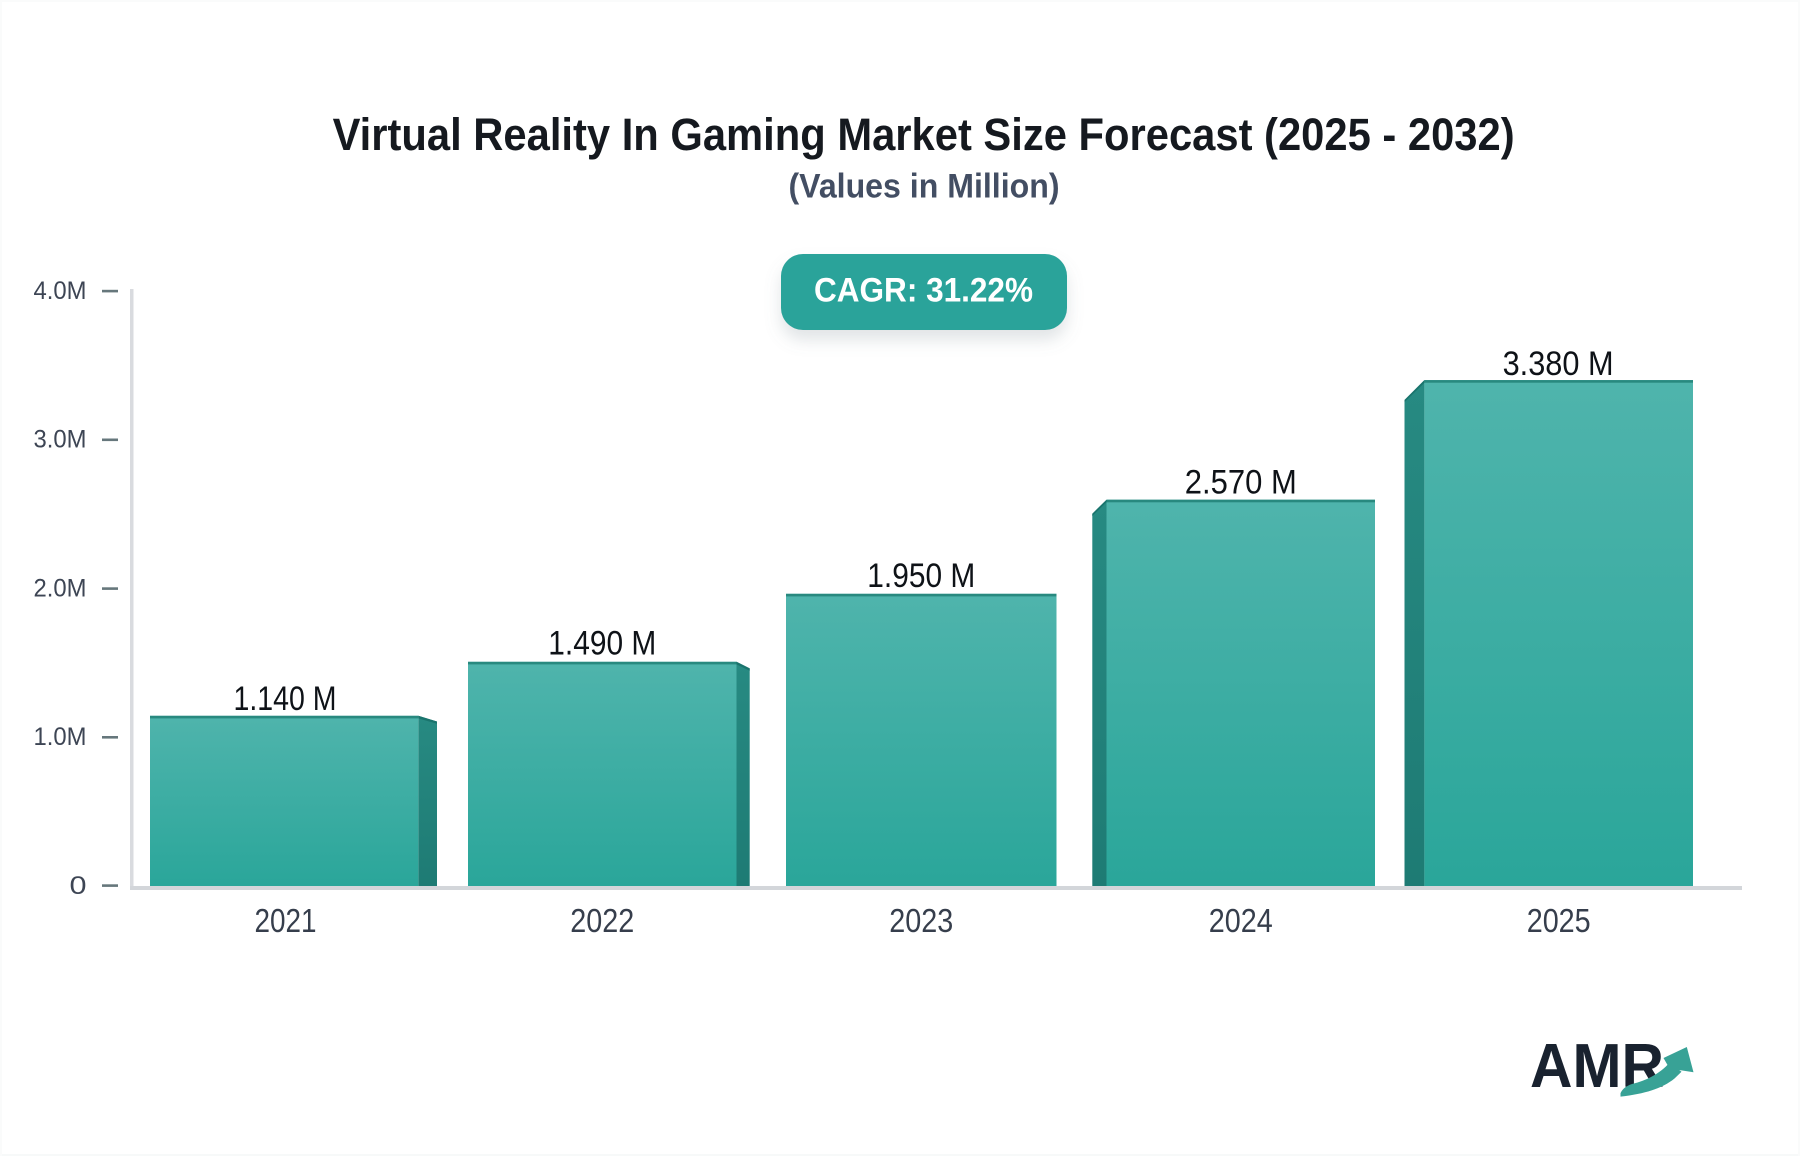 Image resolution: width=1800 pixels, height=1156 pixels. What do you see at coordinates (602, 644) in the screenshot?
I see `svg-text: 1.490 M` at bounding box center [602, 644].